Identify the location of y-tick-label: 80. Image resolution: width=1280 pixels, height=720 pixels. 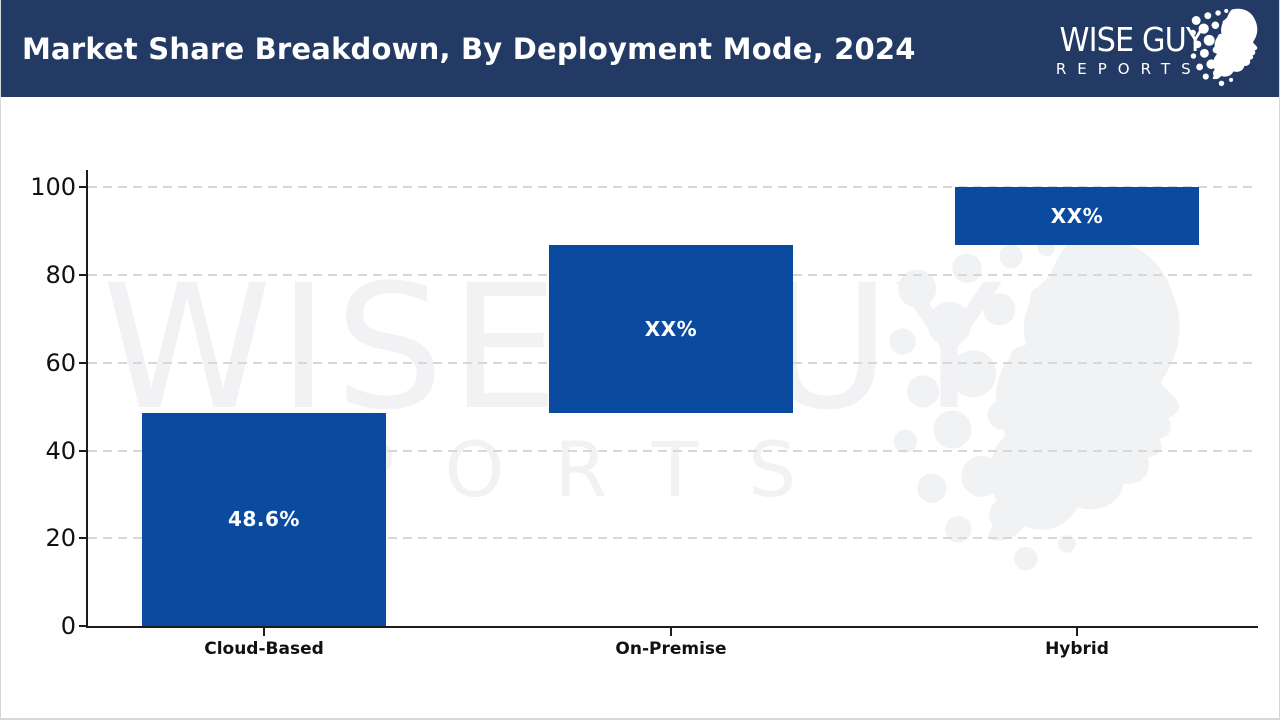
(60, 275).